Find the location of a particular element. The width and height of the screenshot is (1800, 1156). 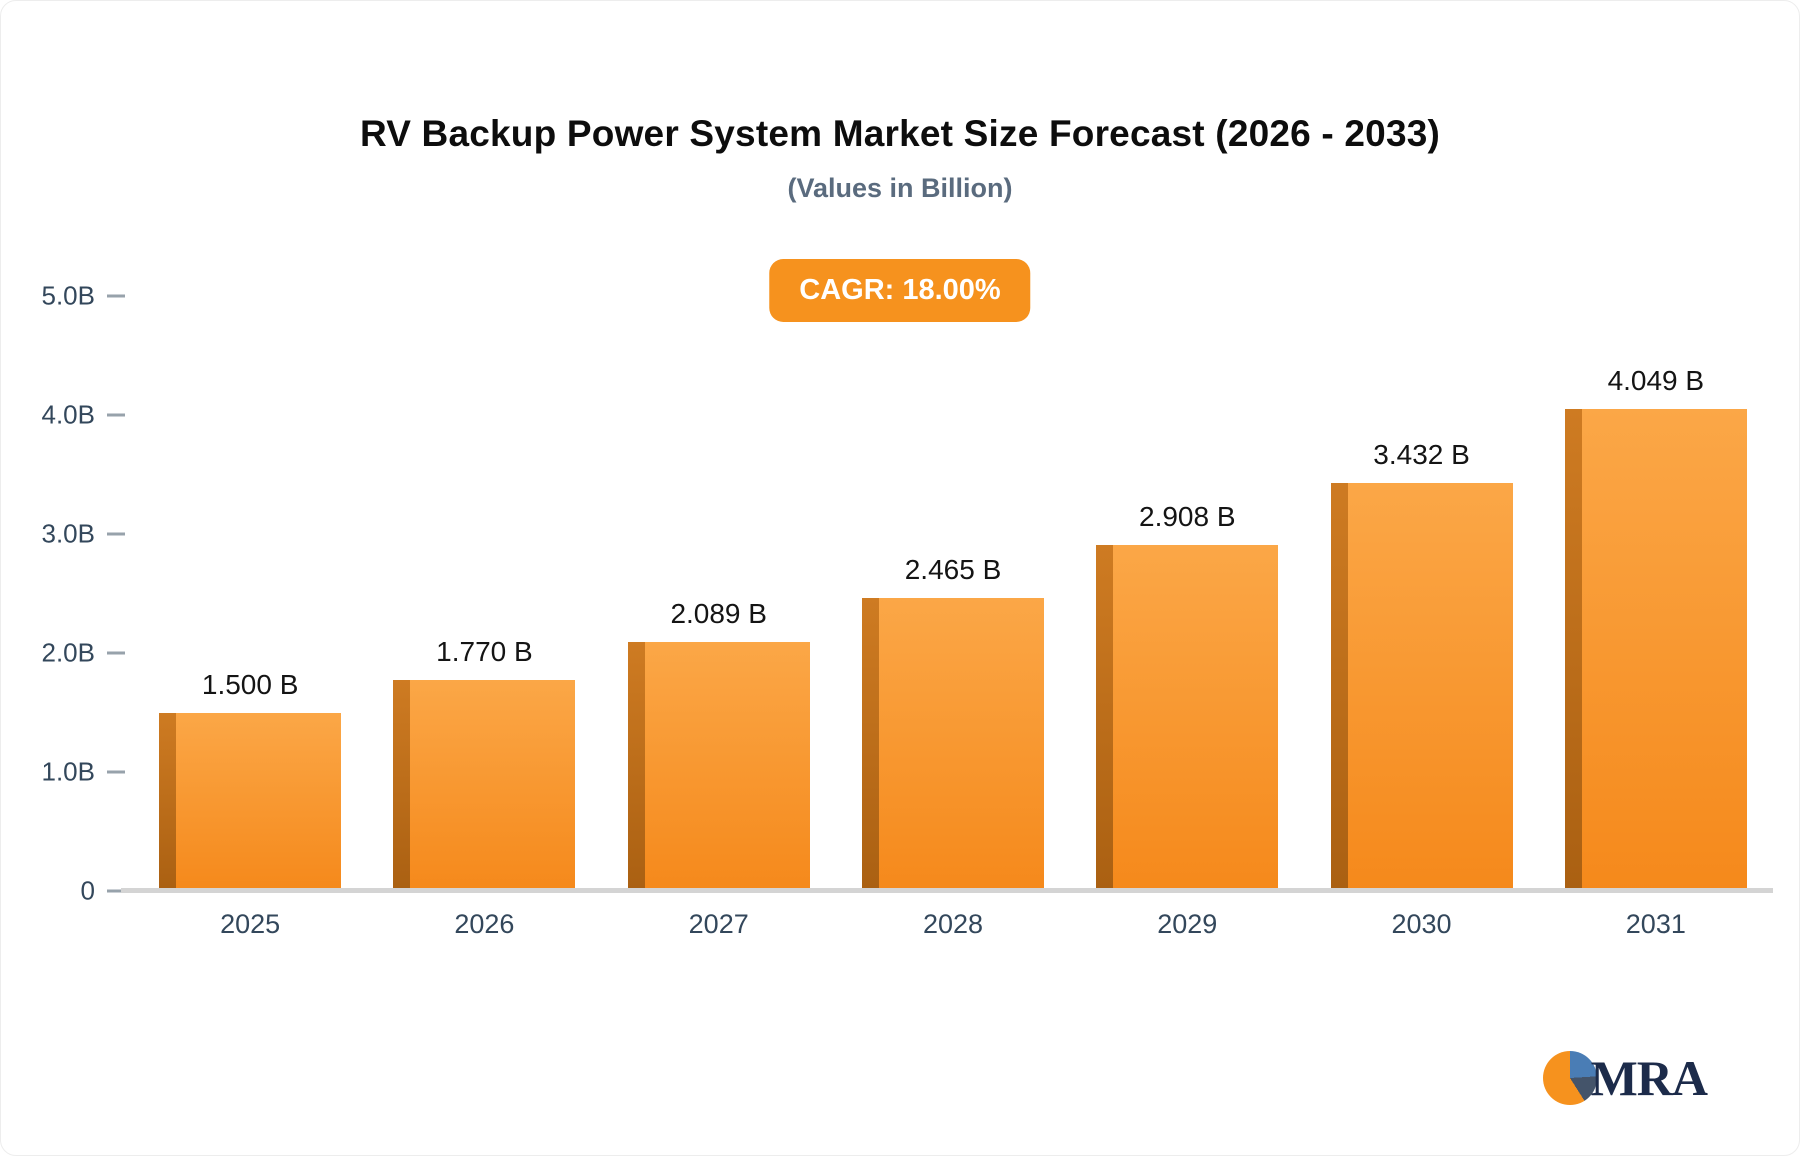

bar-slot: 2.465 B is located at coordinates (953, 594).